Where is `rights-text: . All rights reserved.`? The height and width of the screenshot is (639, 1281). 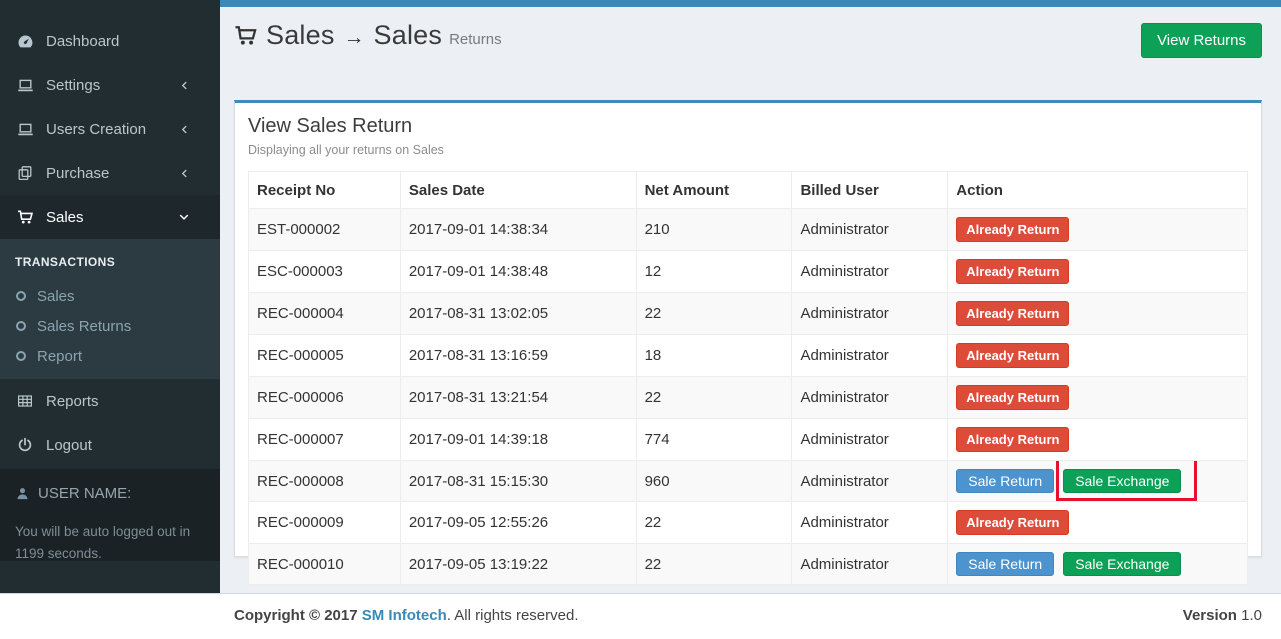
rights-text: . All rights reserved. is located at coordinates (512, 615).